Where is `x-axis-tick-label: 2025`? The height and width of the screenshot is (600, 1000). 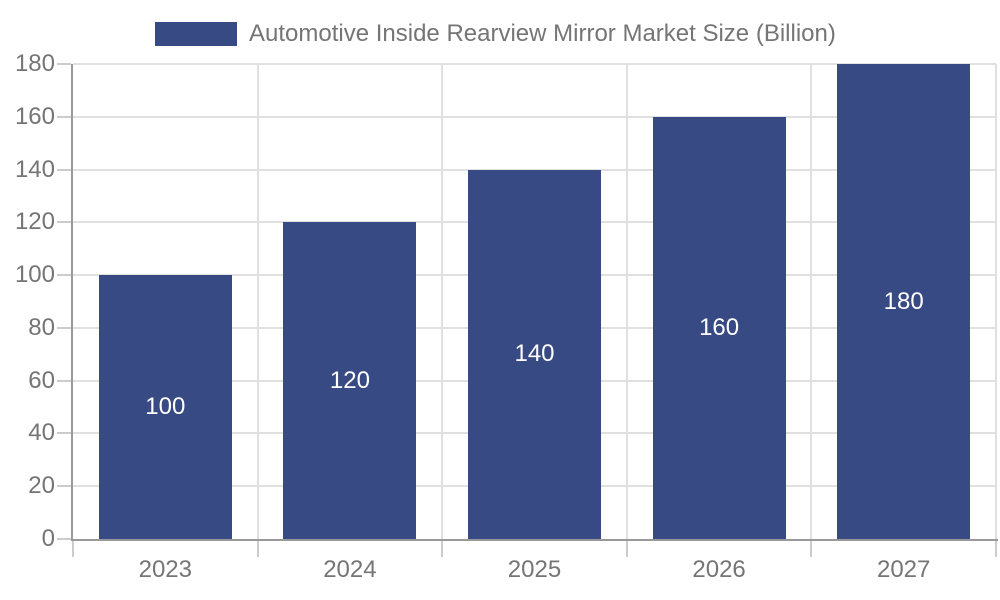 x-axis-tick-label: 2025 is located at coordinates (534, 569).